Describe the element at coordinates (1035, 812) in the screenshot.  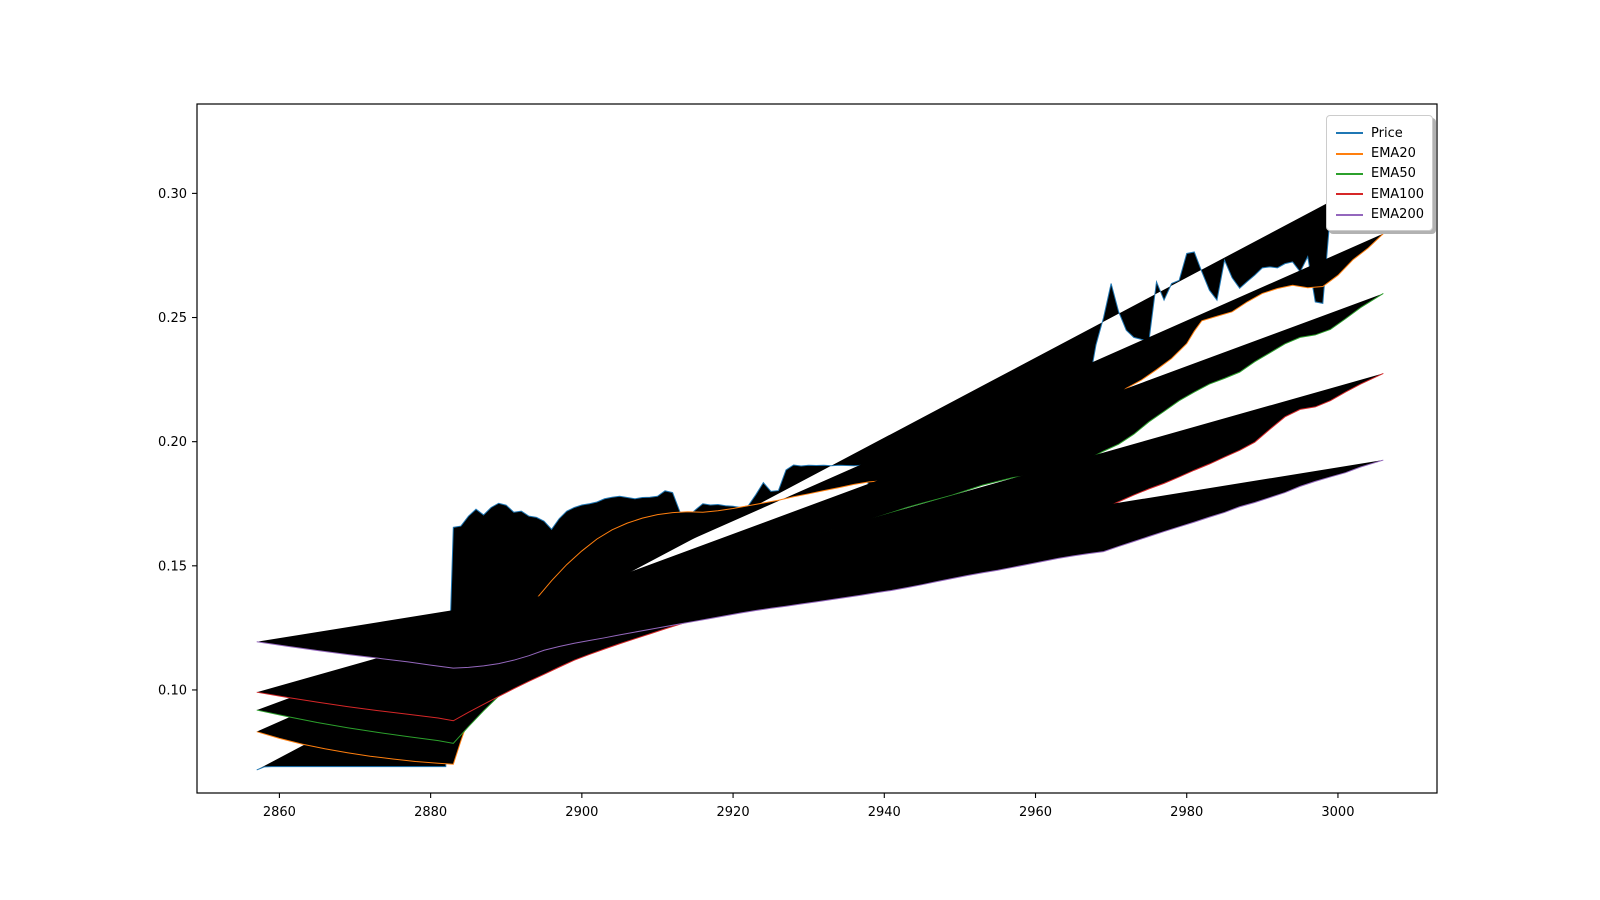
I see `x-tick-label: 2960` at that location.